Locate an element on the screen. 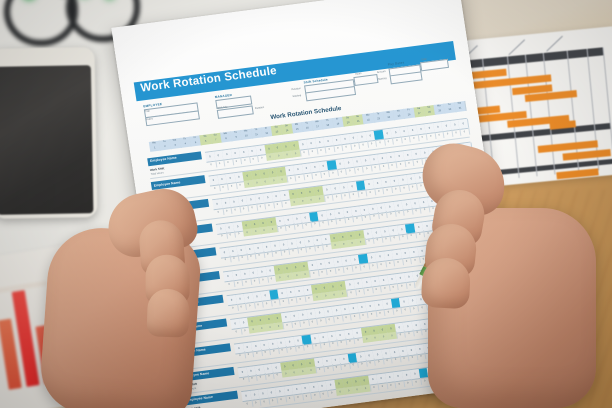  field-label-title: Title is located at coordinates (147, 111).